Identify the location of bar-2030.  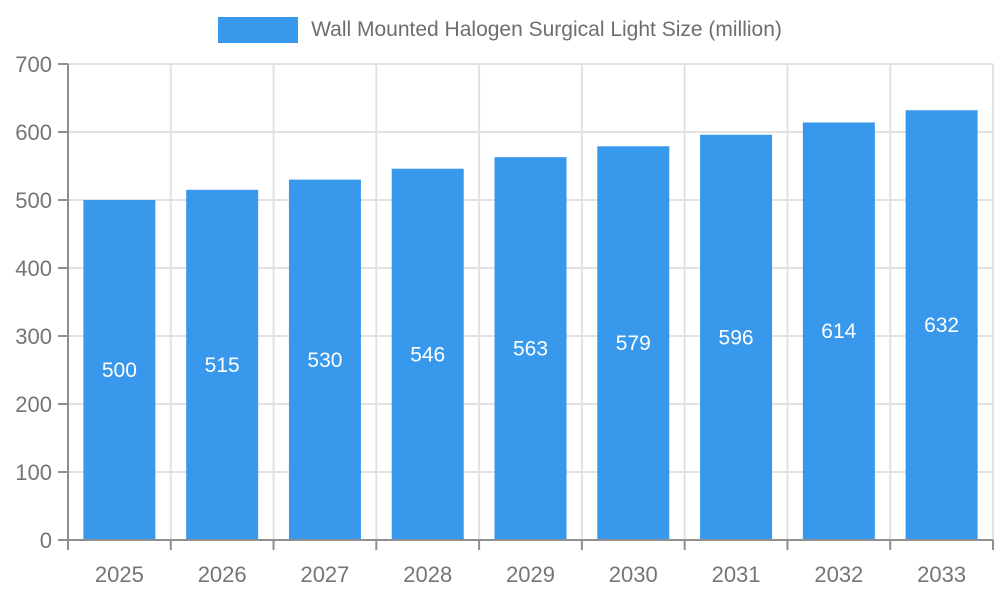
(633, 343).